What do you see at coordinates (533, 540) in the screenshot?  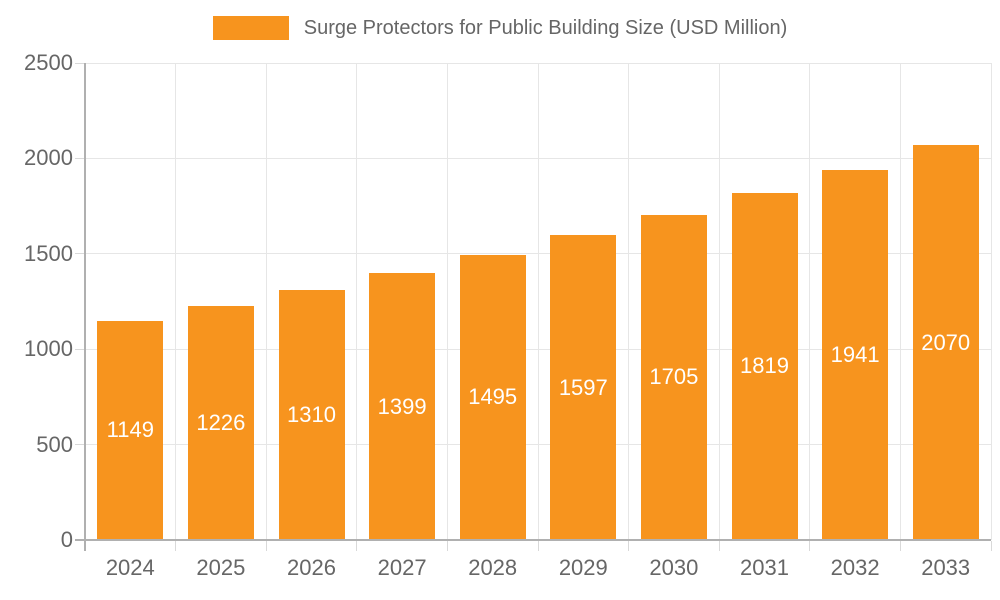 I see `x-axis-line` at bounding box center [533, 540].